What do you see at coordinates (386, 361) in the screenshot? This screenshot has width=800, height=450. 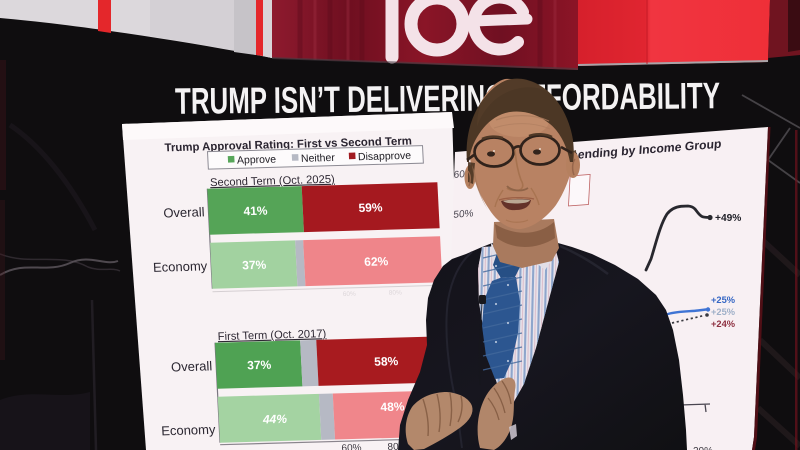 I see `svg-text: 58%` at bounding box center [386, 361].